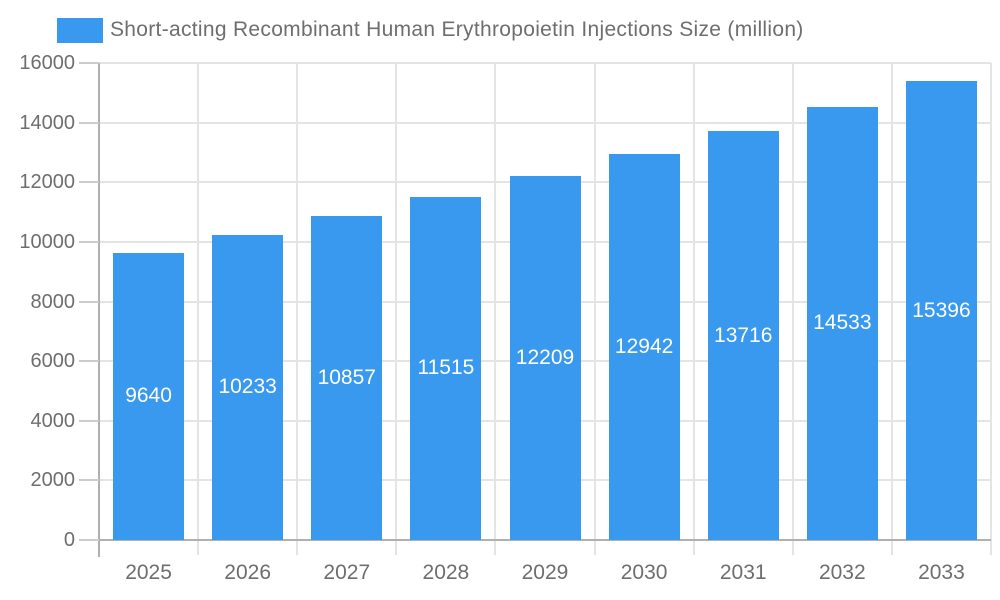  I want to click on x-axis-tick-label: 2032, so click(842, 572).